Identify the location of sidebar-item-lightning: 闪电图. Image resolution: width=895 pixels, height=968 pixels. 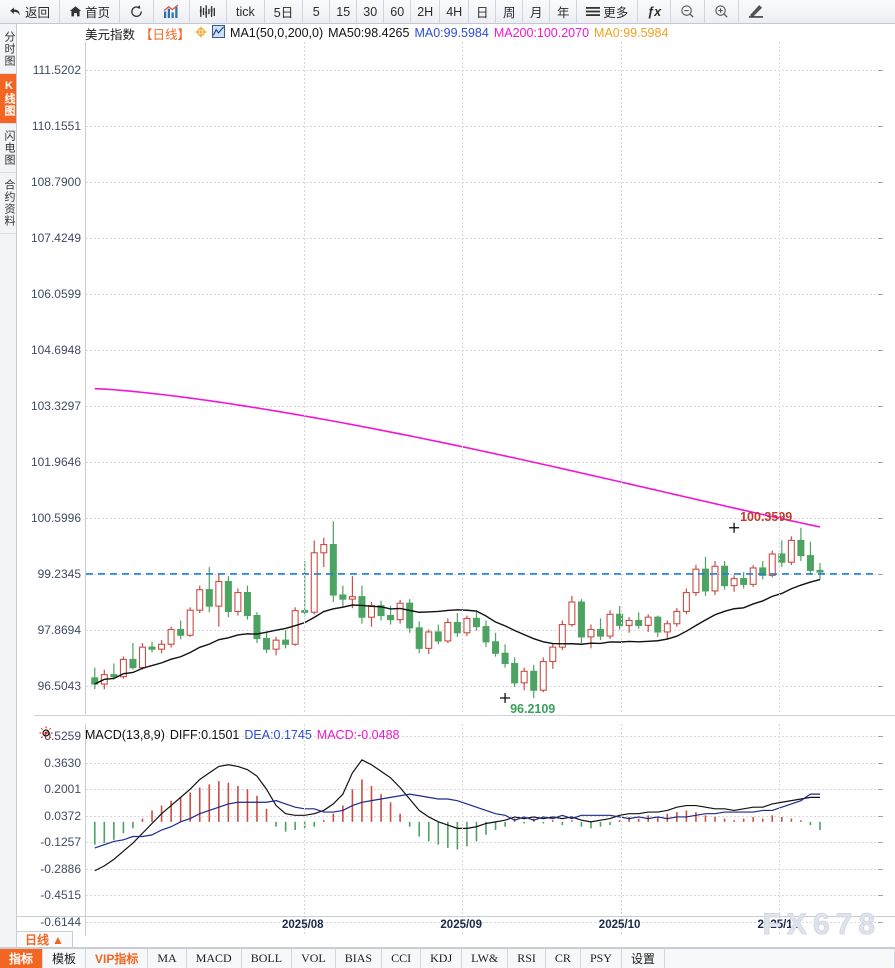
(8, 148).